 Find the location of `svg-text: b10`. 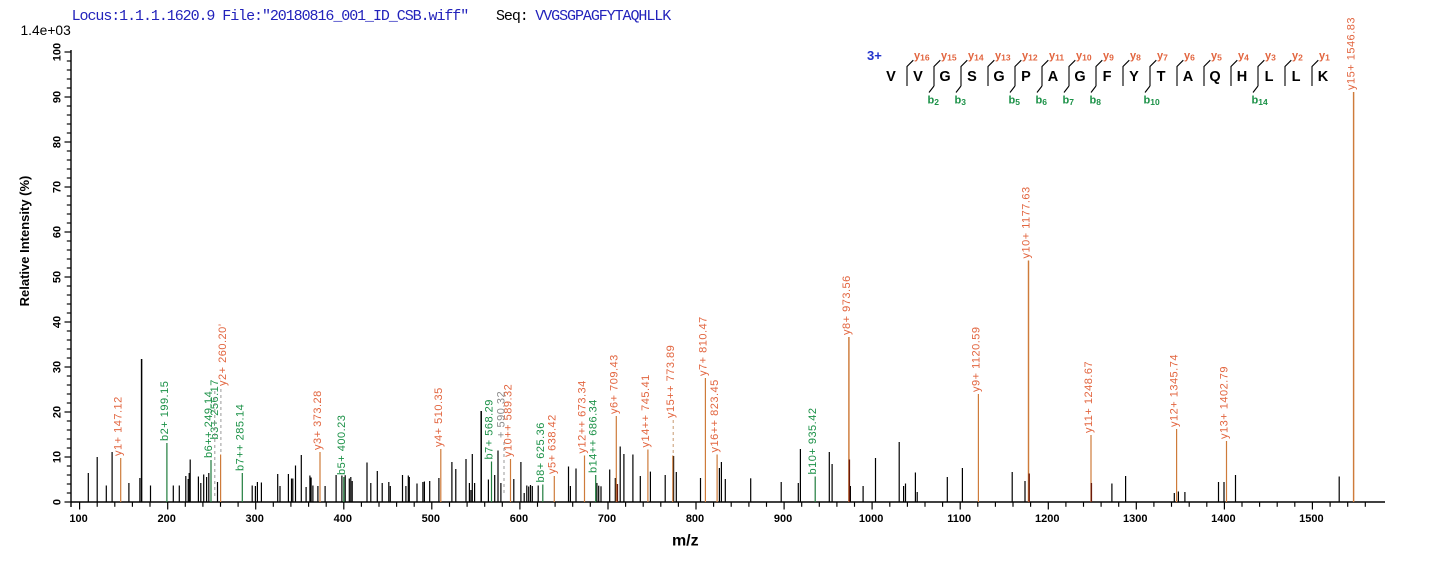

svg-text: b10 is located at coordinates (1152, 101).